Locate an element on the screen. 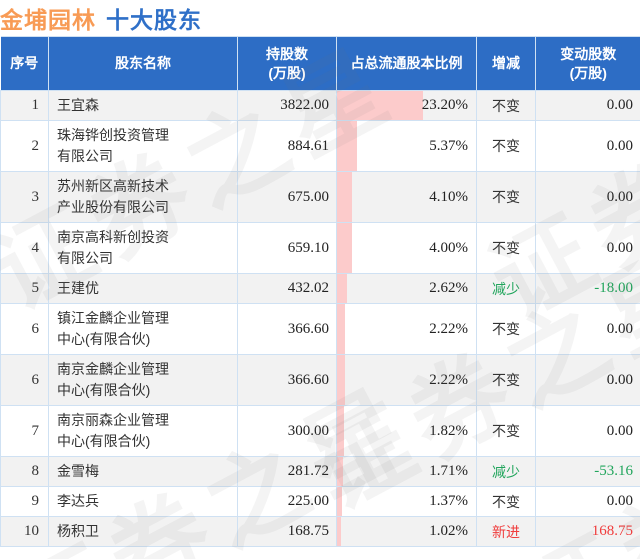 The width and height of the screenshot is (640, 559). shareholder-name-cell: 杨积卫 is located at coordinates (143, 531).